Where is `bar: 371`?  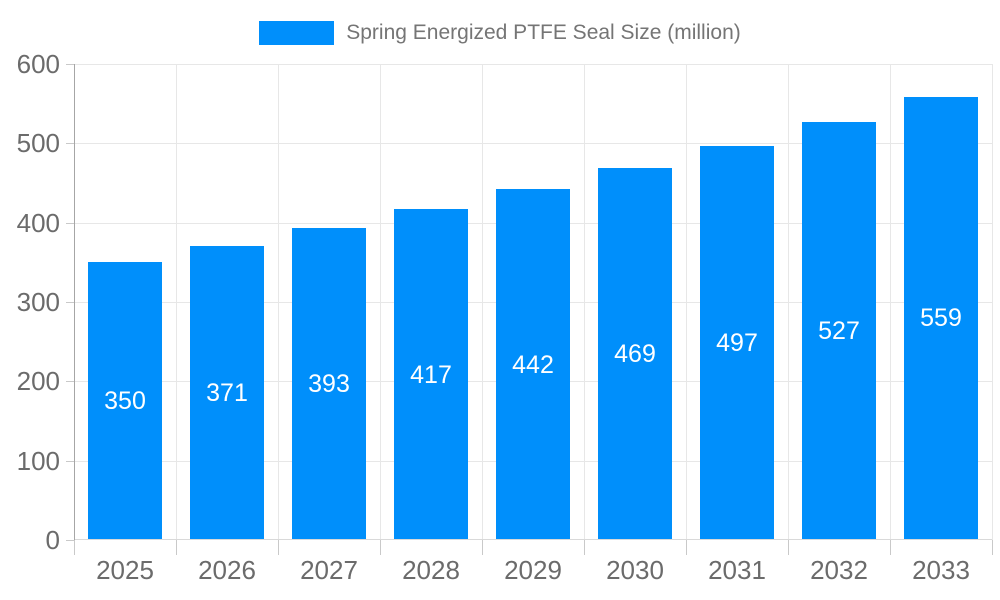
bar: 371 is located at coordinates (227, 392).